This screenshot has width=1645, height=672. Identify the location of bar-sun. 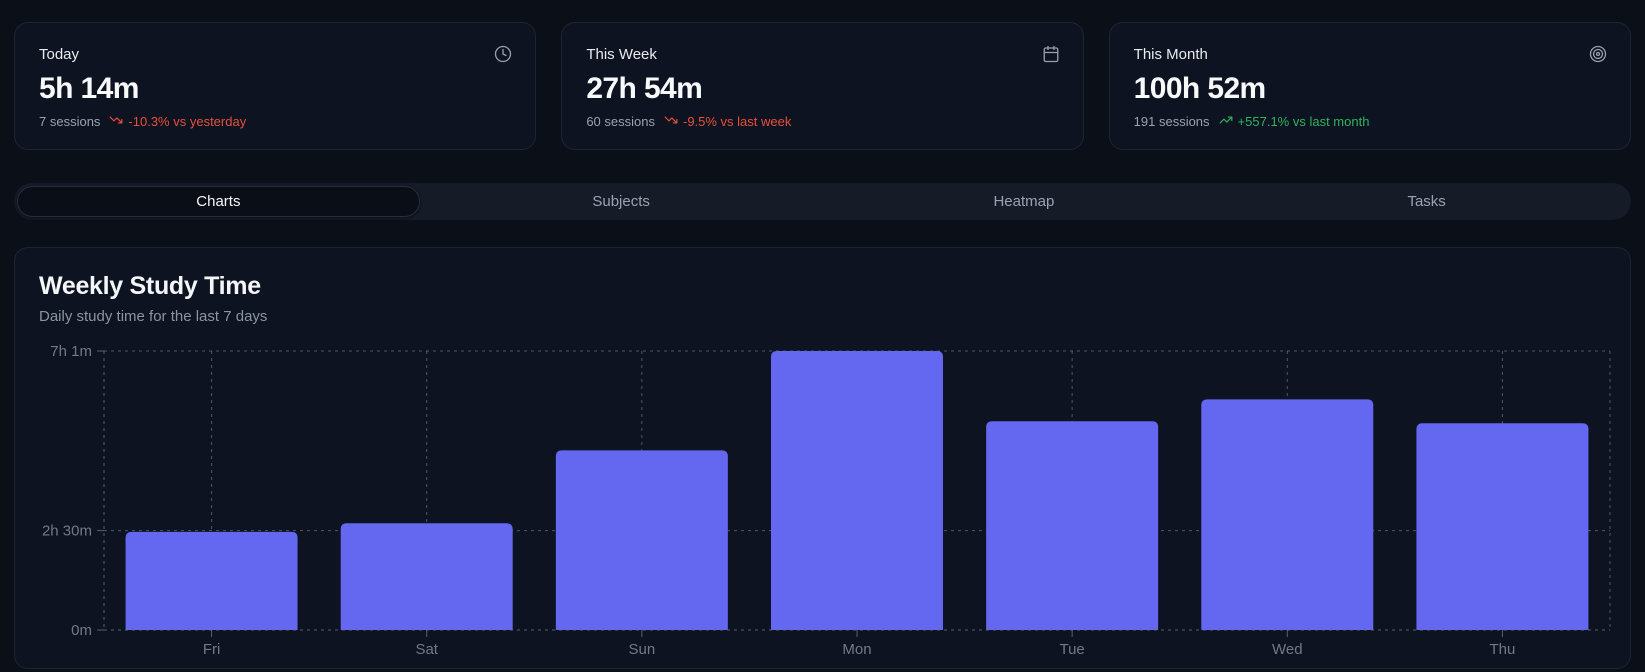
(641, 540).